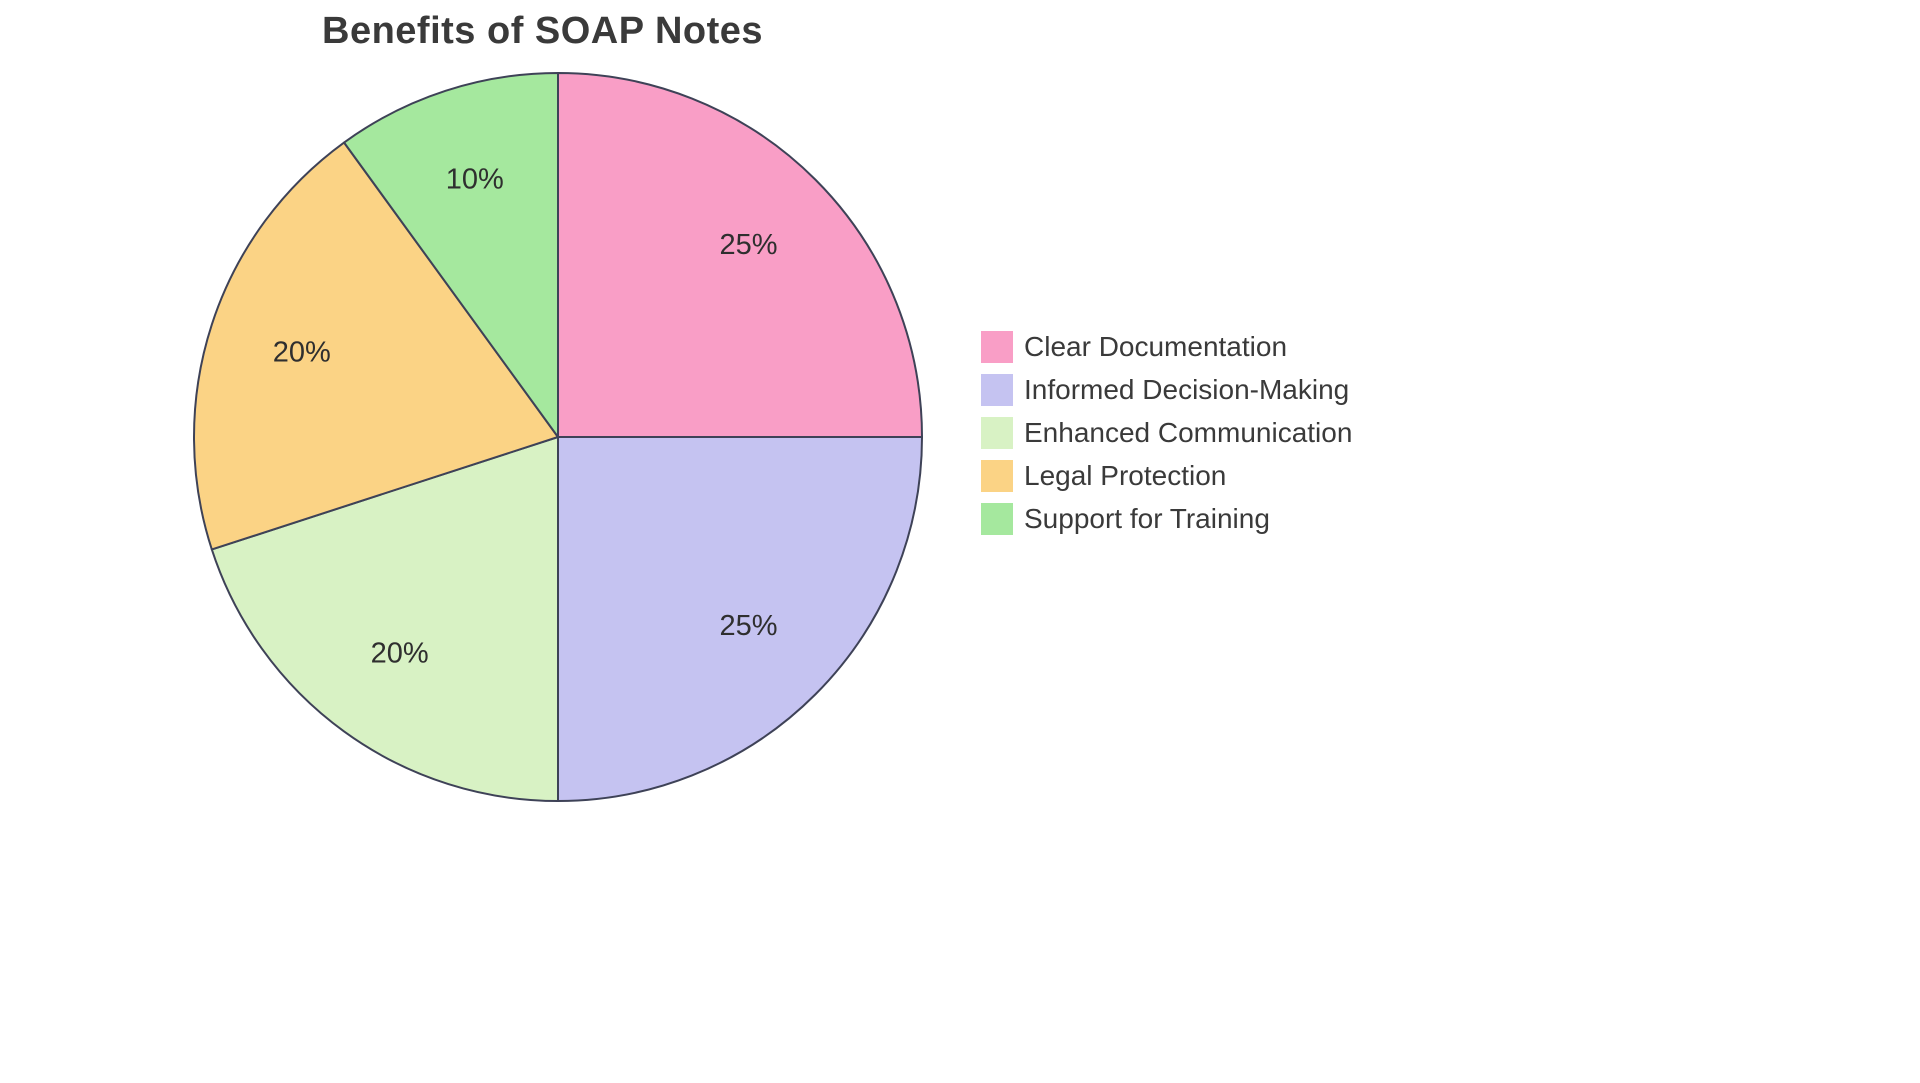 The image size is (1920, 1083). I want to click on chart-title: Benefits of SOAP Notes, so click(543, 31).